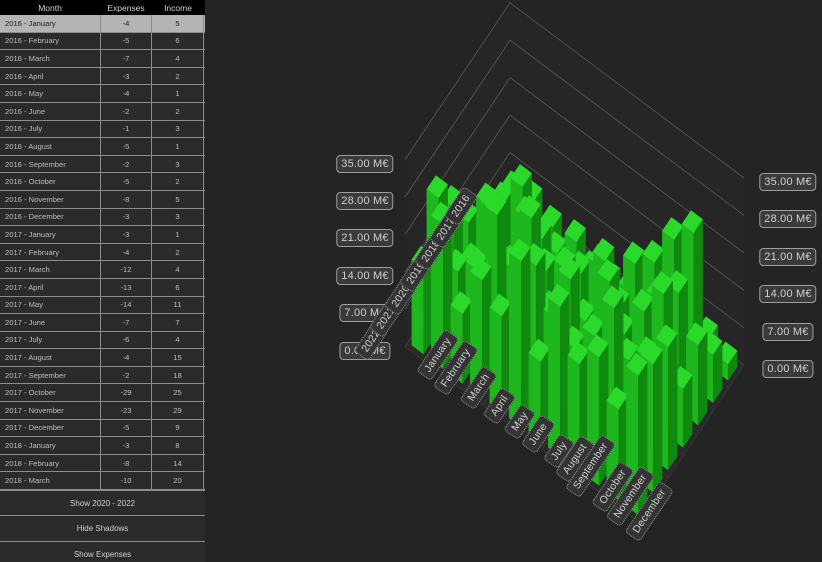  I want to click on cell-month: 2016 - July, so click(24, 129).